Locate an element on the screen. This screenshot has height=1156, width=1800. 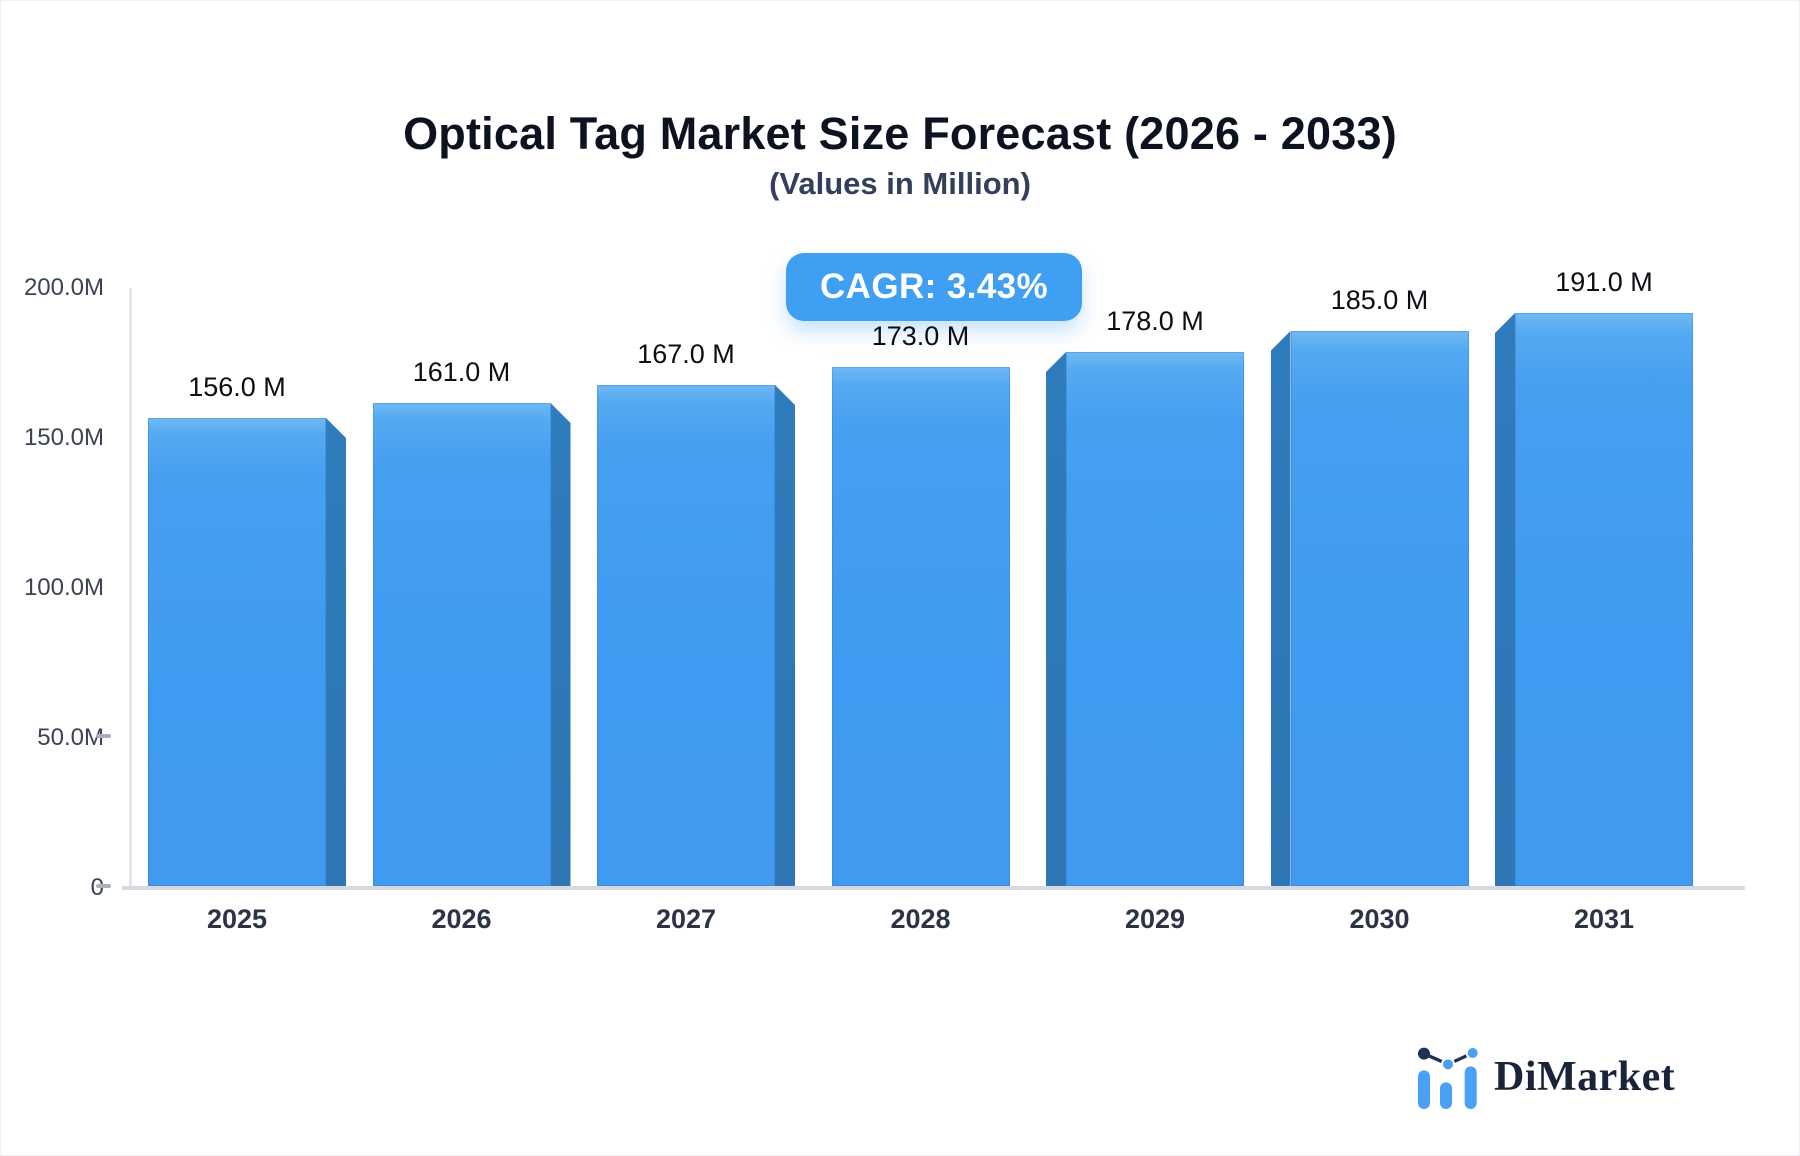
bar-value-label: 173.0 M is located at coordinates (920, 336).